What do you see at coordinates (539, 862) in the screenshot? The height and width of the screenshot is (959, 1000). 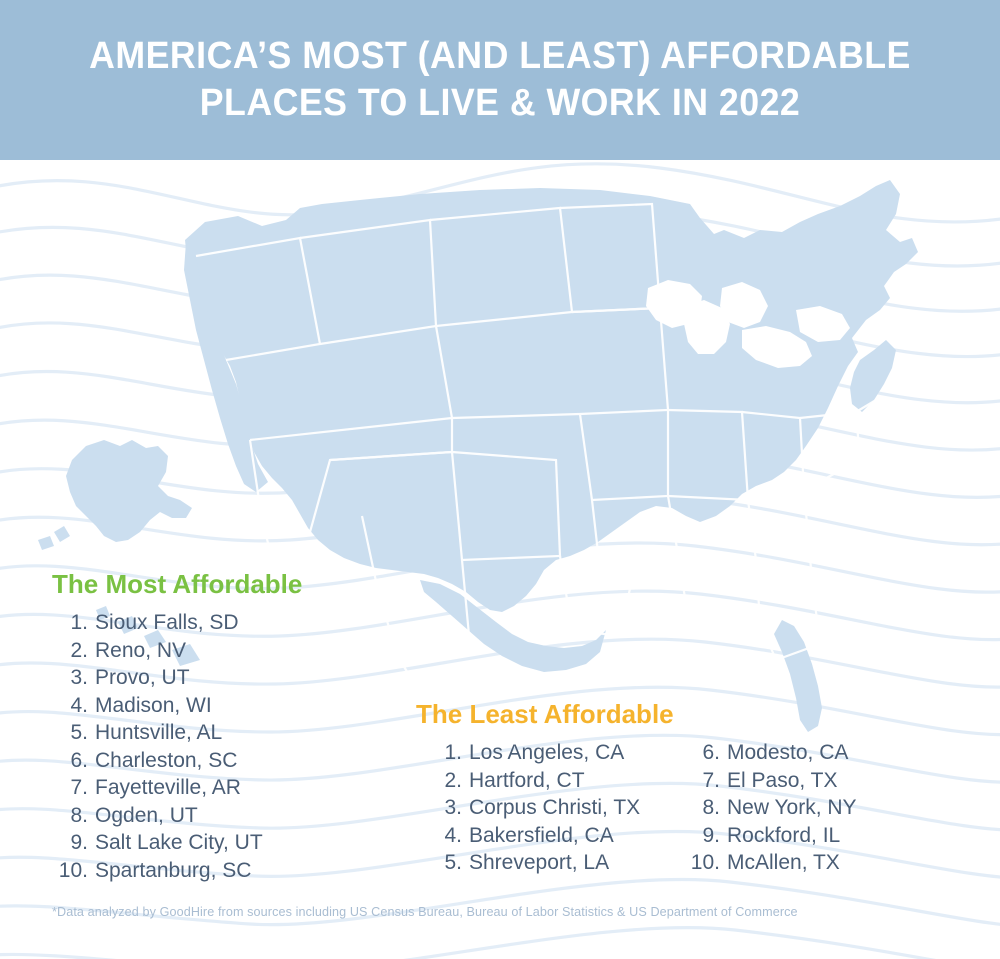 I see `least-affordable-item-city: Shreveport, LA` at bounding box center [539, 862].